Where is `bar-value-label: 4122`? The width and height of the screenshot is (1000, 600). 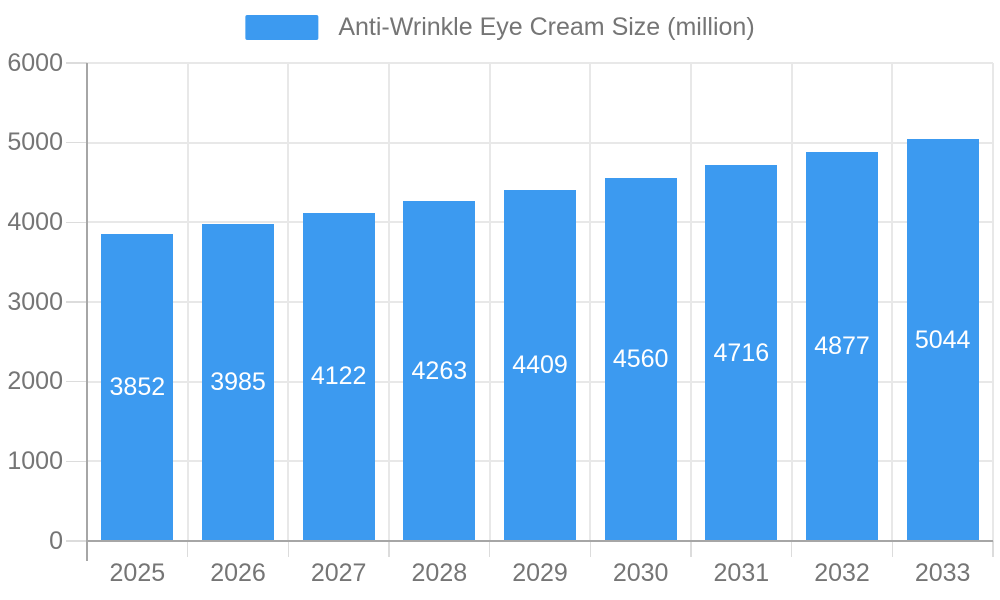
bar-value-label: 4122 is located at coordinates (338, 376).